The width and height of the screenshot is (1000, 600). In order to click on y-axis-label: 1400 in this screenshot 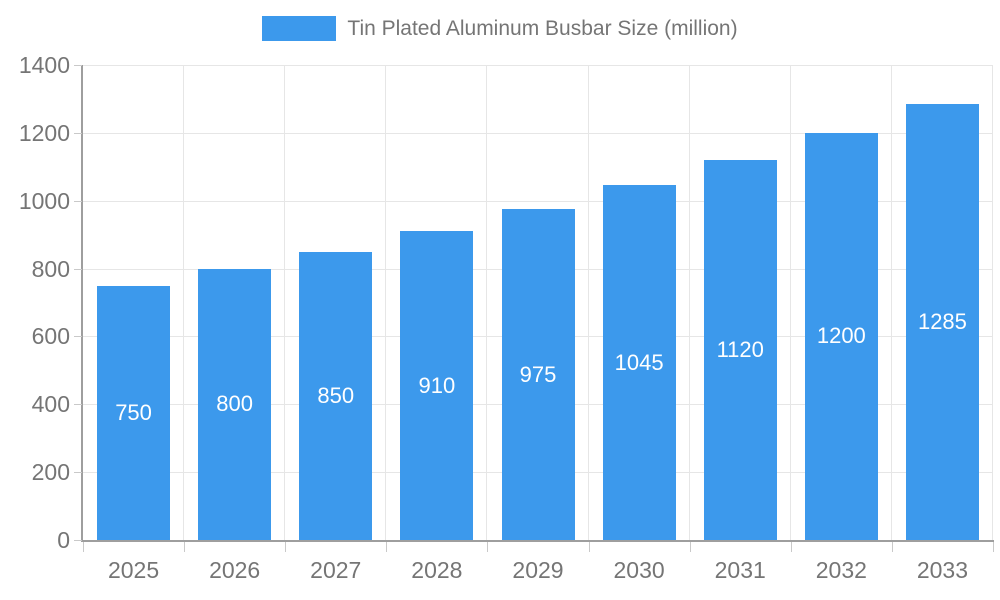, I will do `click(44, 65)`.